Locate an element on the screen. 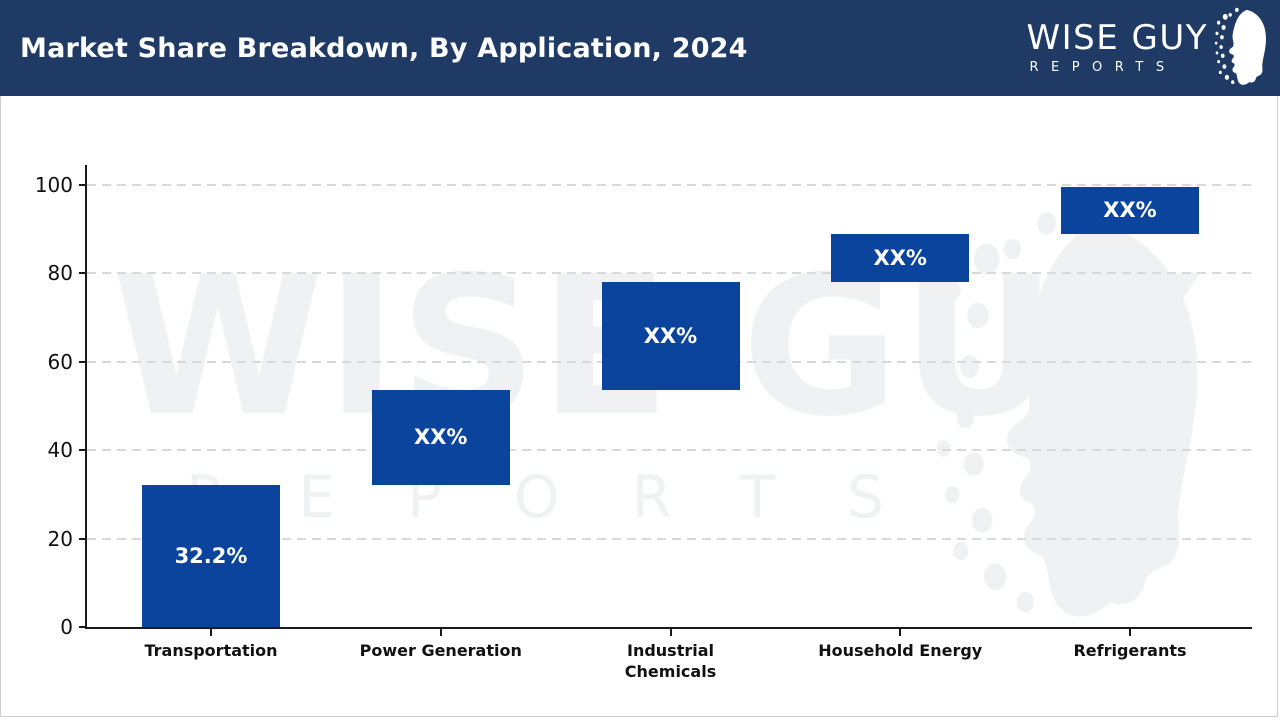 The image size is (1280, 720). watermark-head-icon is located at coordinates (1065, 414).